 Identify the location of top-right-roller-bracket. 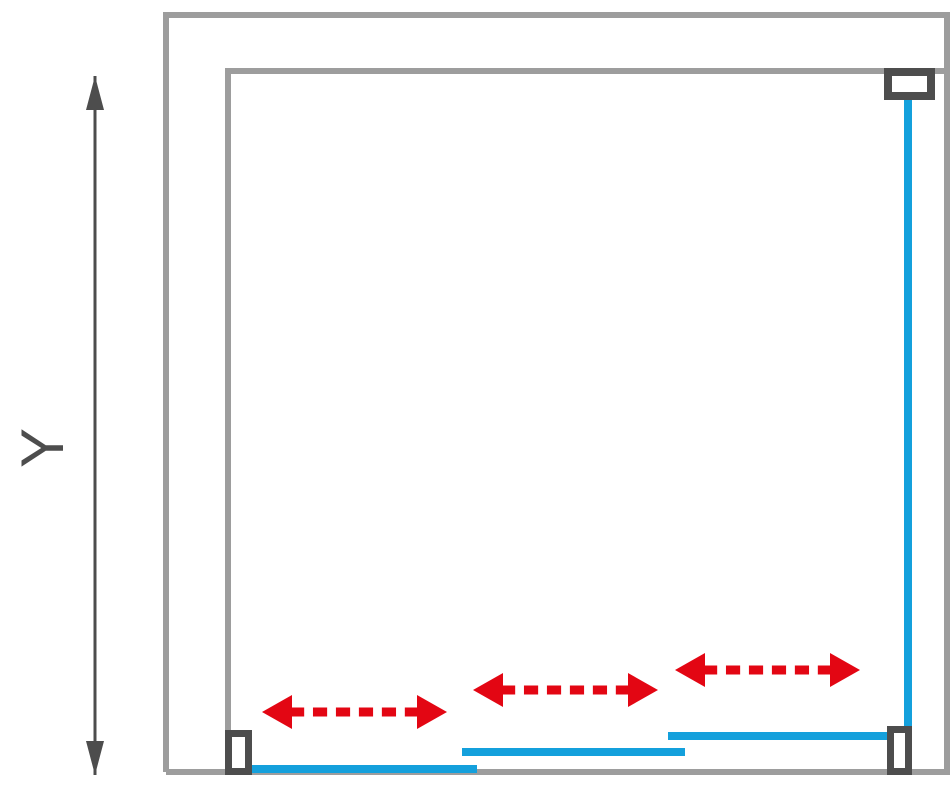
(909, 84).